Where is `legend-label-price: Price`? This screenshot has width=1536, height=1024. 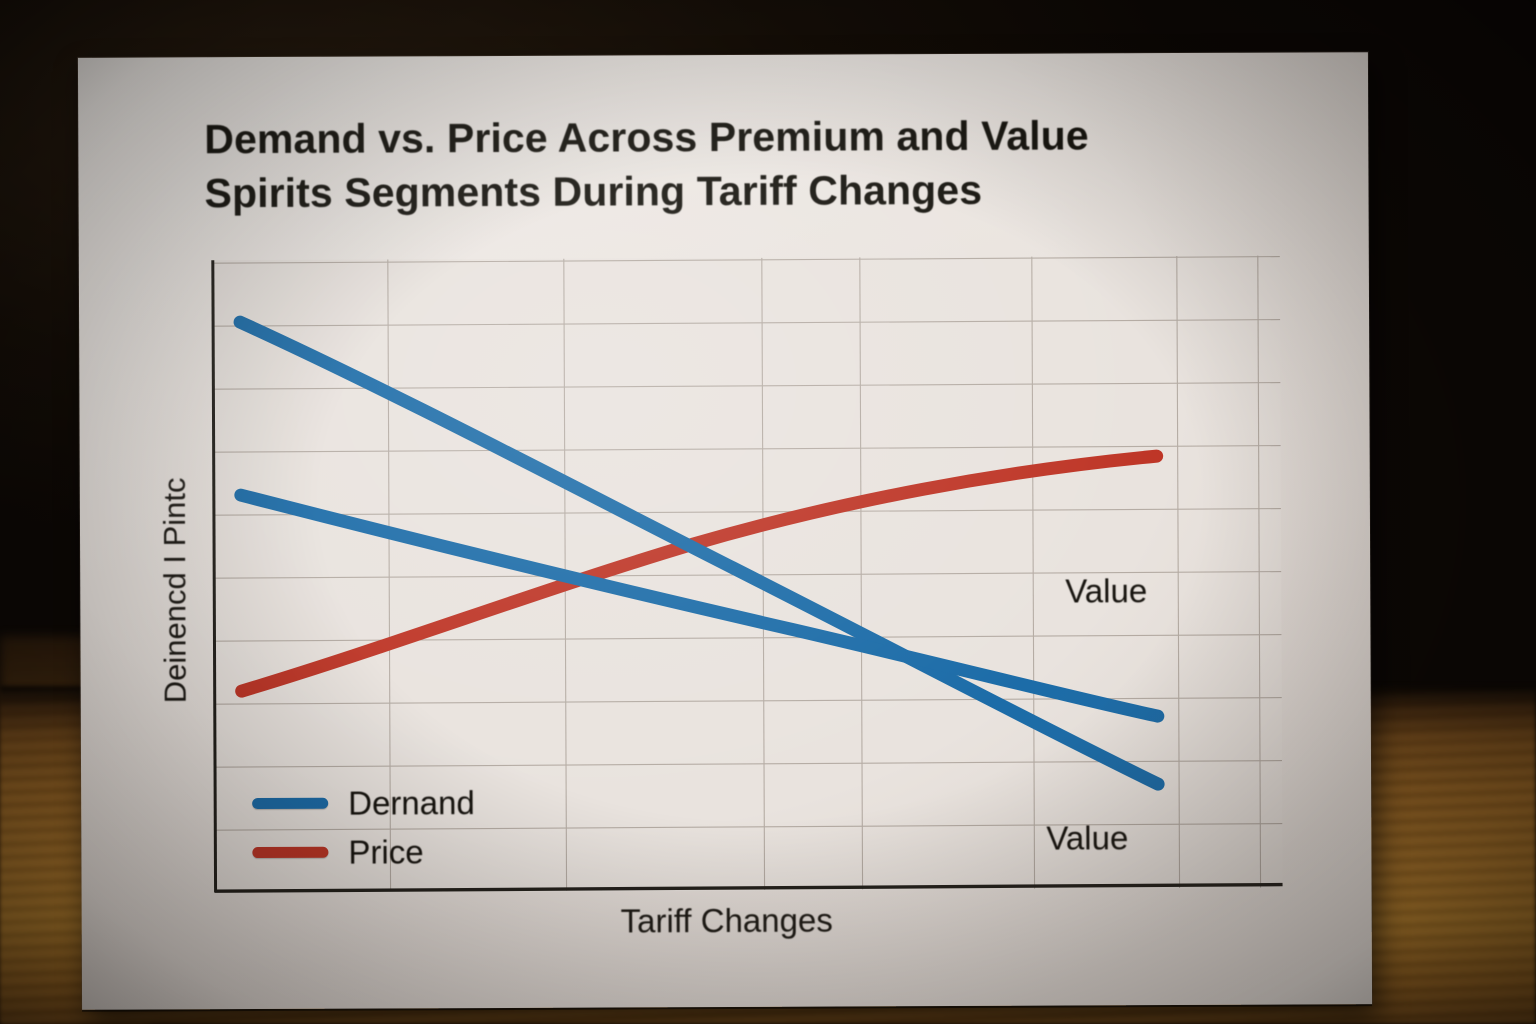
legend-label-price: Price is located at coordinates (386, 852).